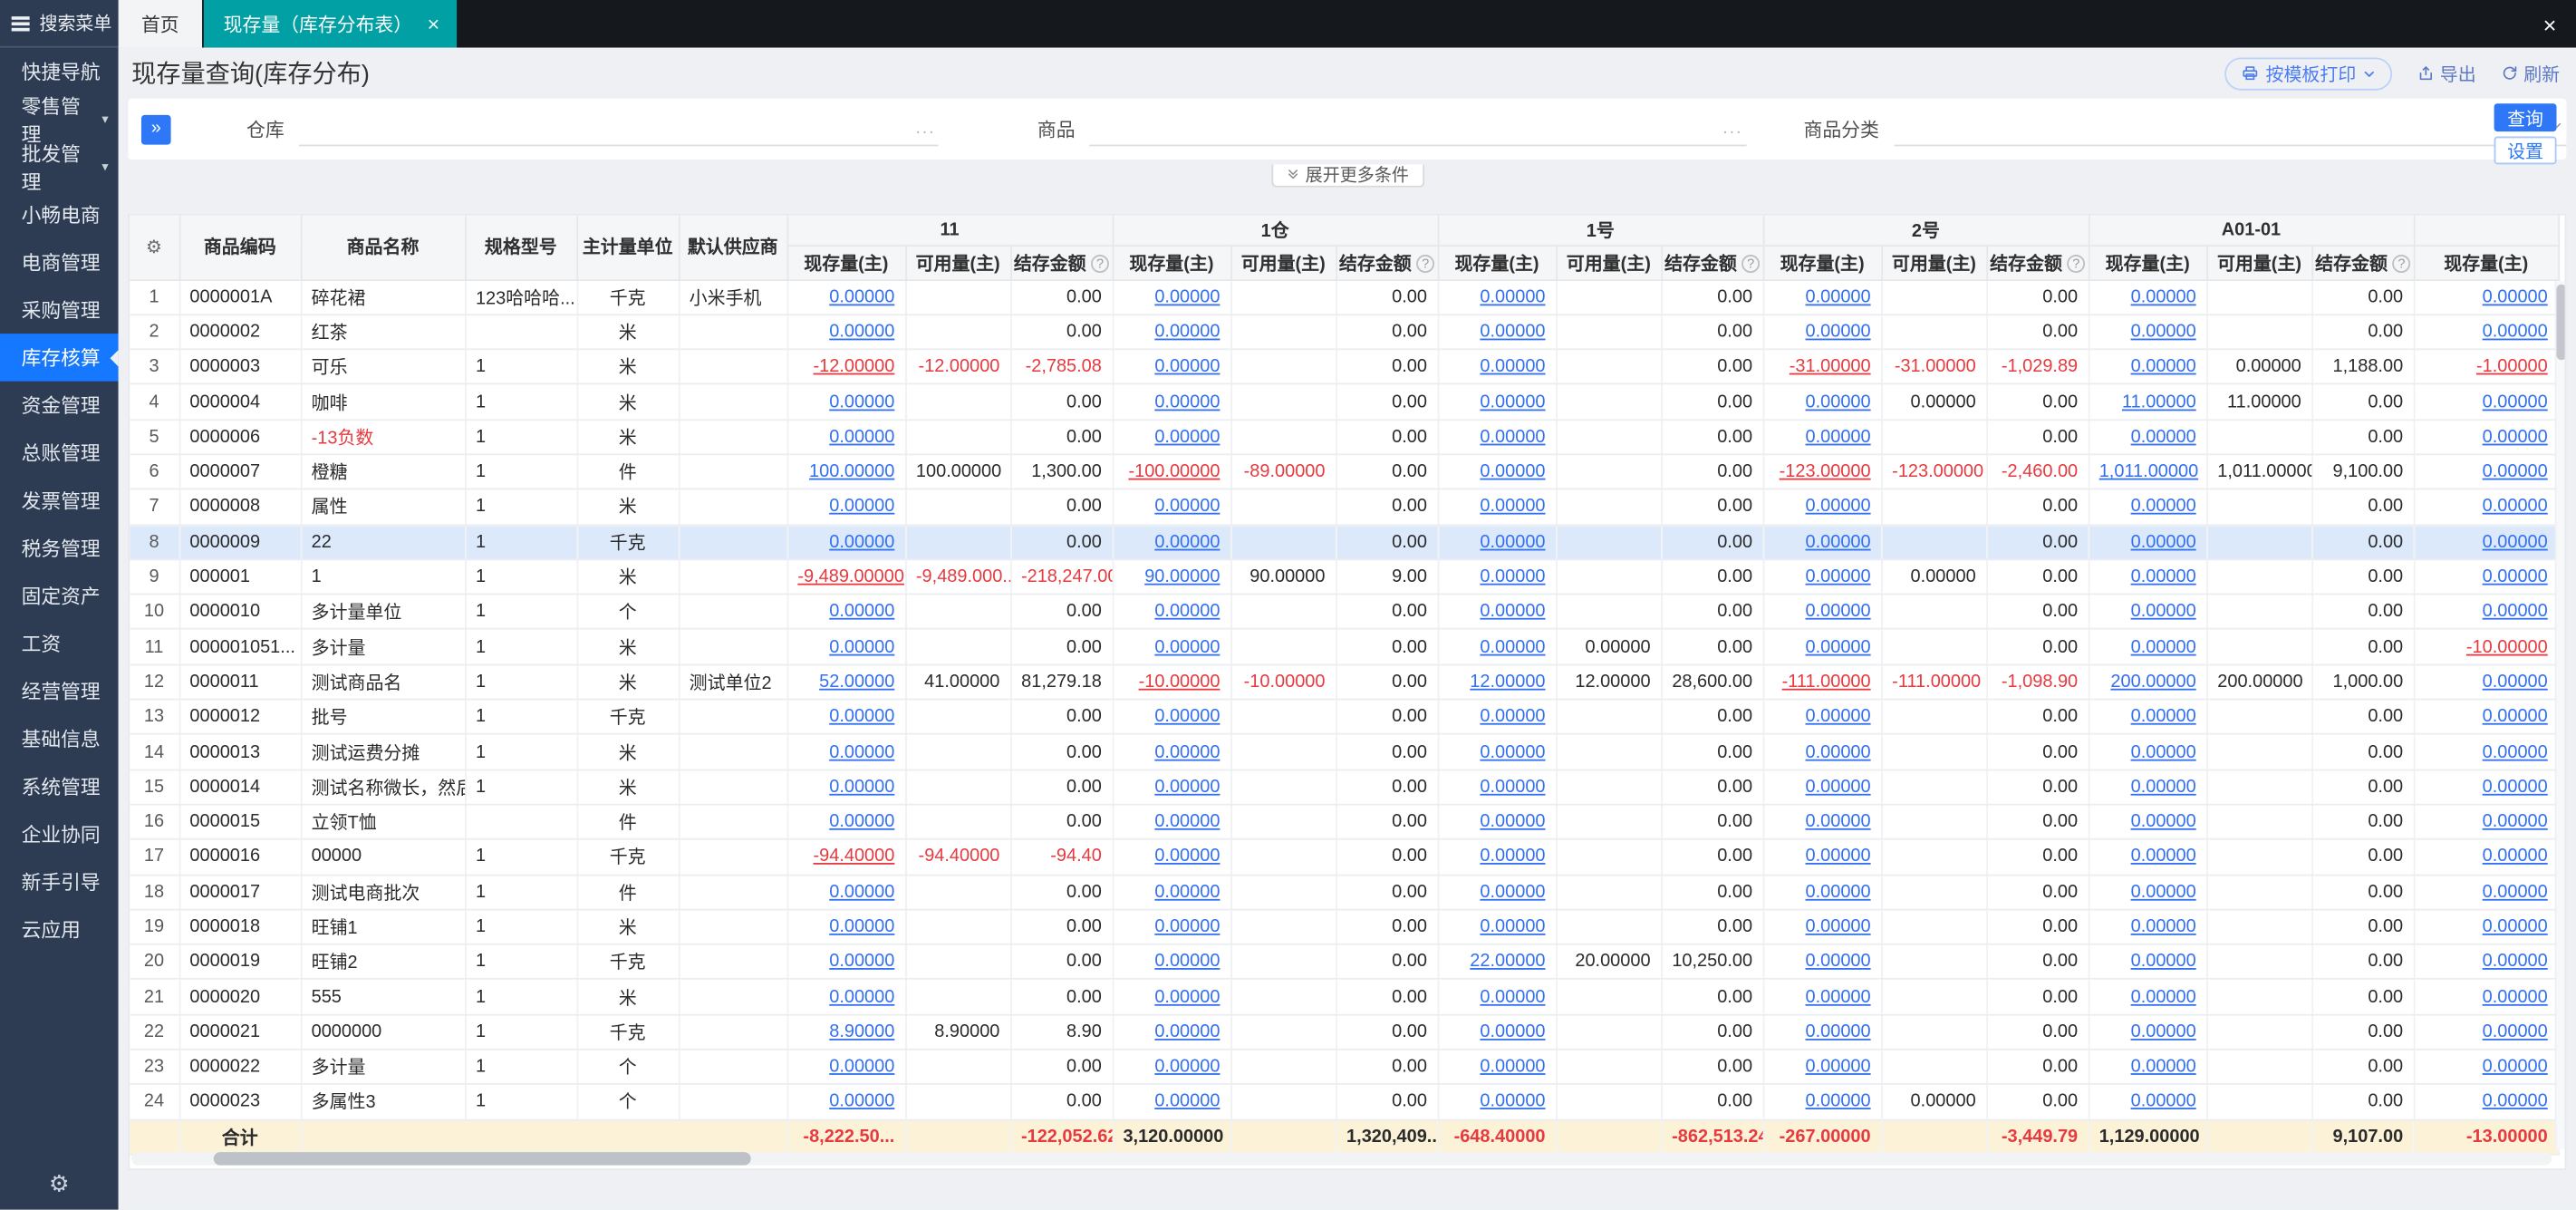 The width and height of the screenshot is (2576, 1210). What do you see at coordinates (2511, 366) in the screenshot?
I see `quantity-link: -1.00000` at bounding box center [2511, 366].